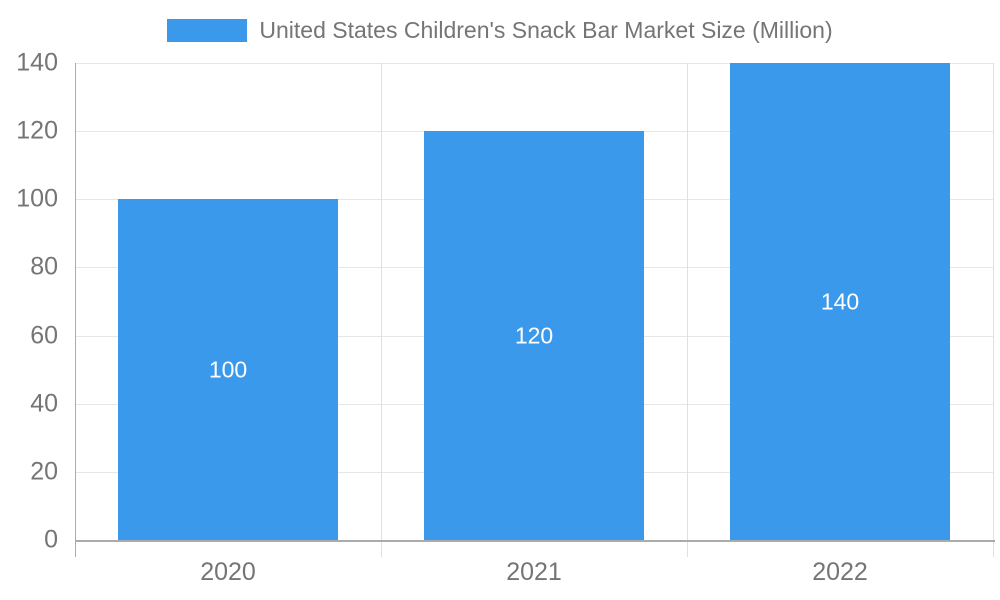 The image size is (1000, 600). What do you see at coordinates (534, 63) in the screenshot?
I see `gridline` at bounding box center [534, 63].